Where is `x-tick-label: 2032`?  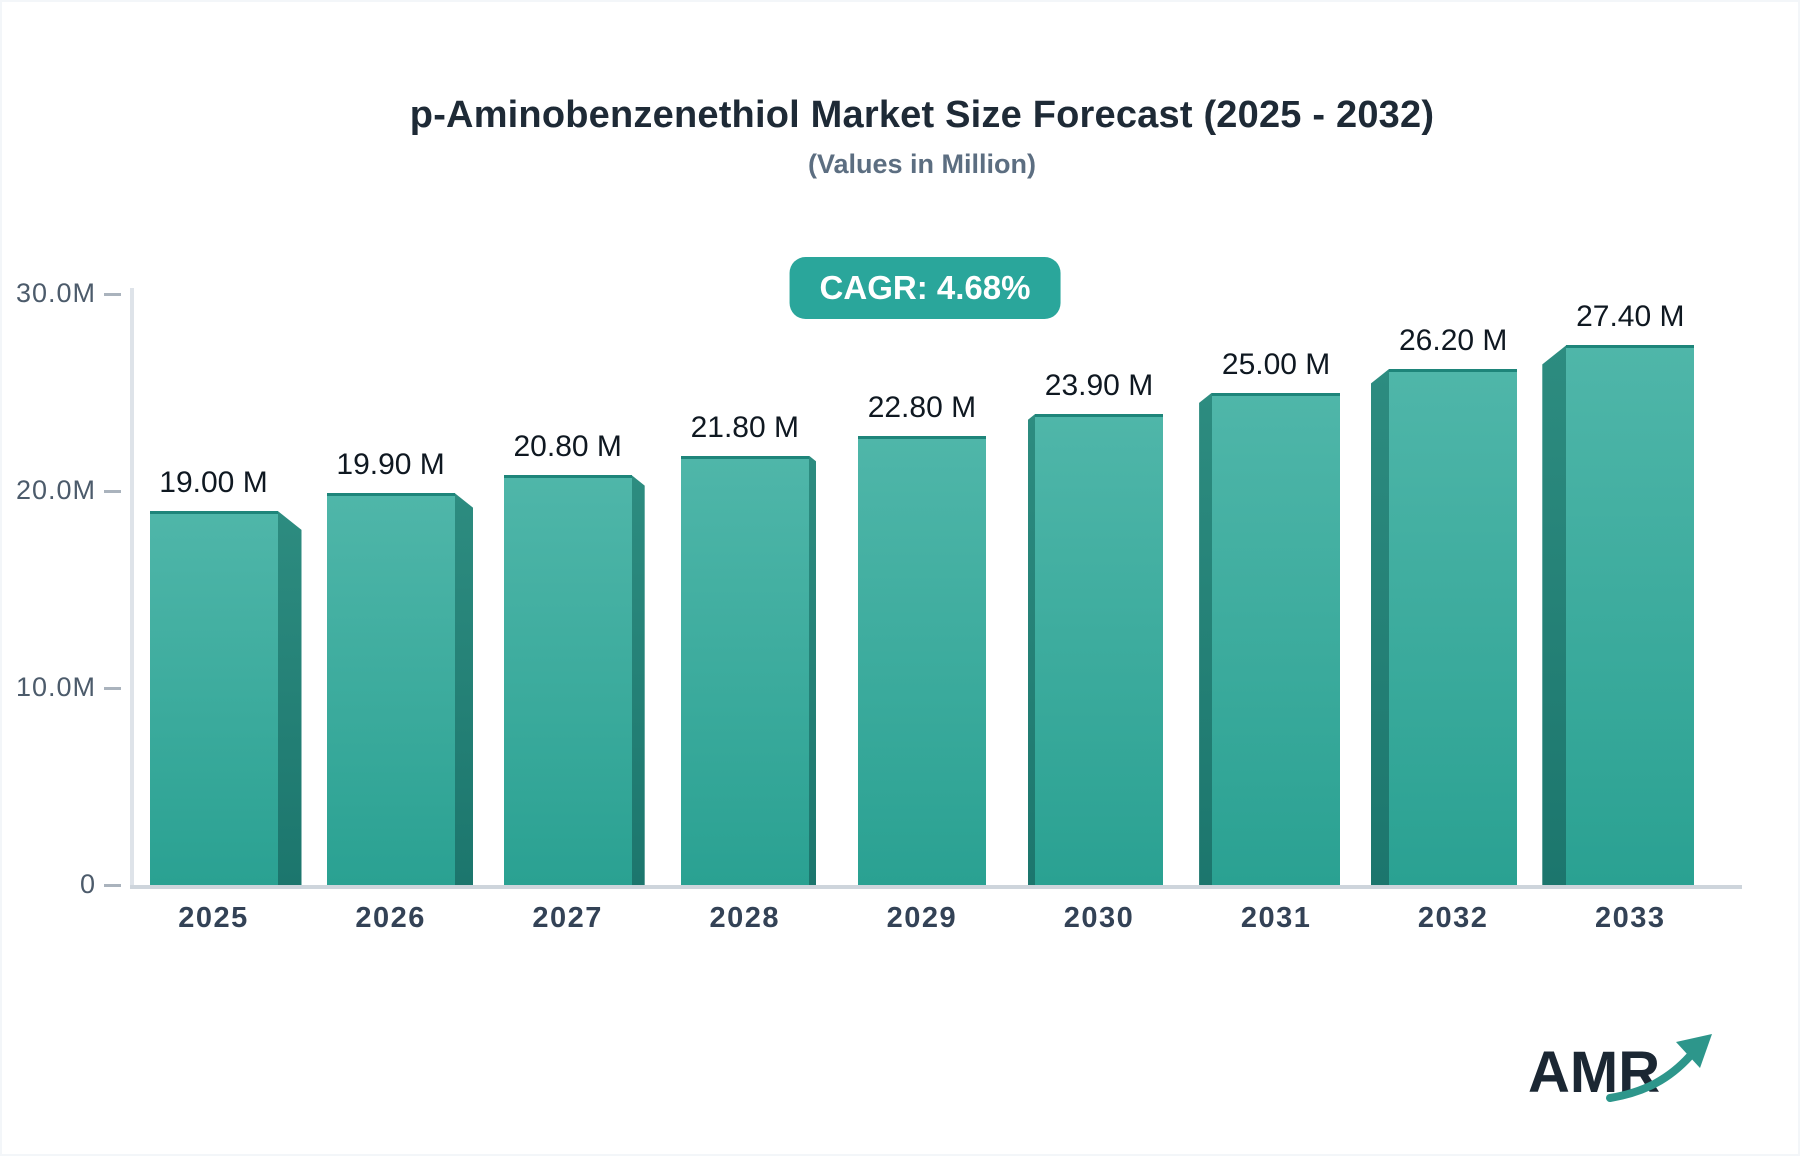
x-tick-label: 2032 is located at coordinates (1453, 918).